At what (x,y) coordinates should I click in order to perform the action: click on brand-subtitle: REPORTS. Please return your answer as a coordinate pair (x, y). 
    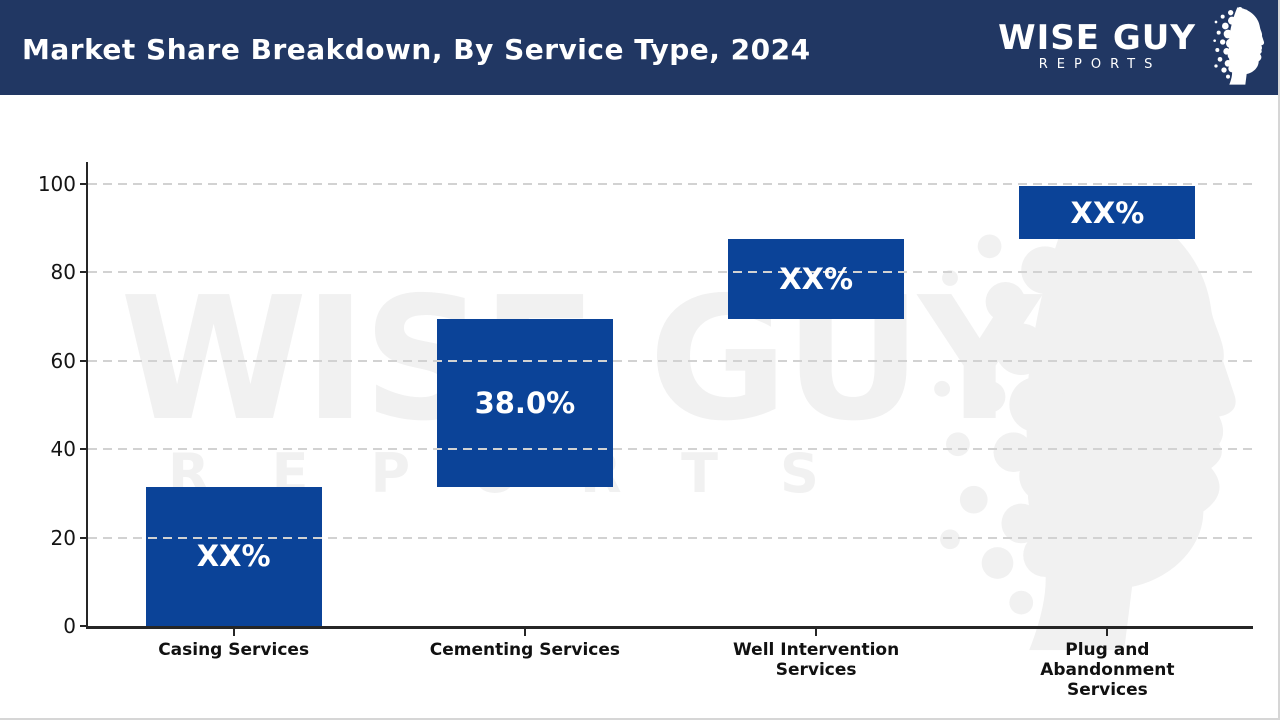
    Looking at the image, I should click on (1100, 64).